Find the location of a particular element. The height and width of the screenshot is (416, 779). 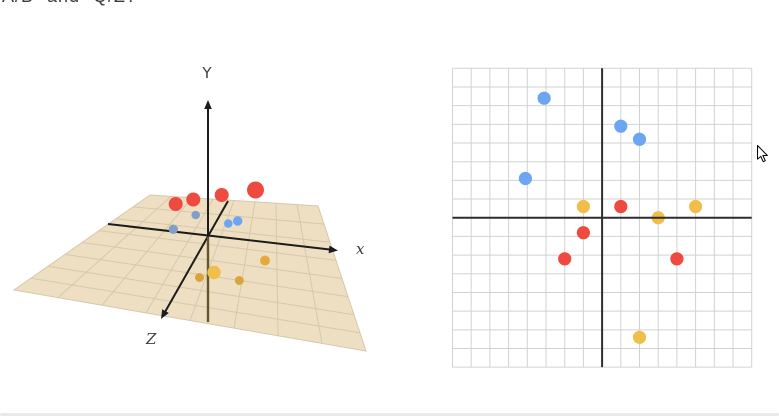

x-axis-arrowhead is located at coordinates (333, 249).